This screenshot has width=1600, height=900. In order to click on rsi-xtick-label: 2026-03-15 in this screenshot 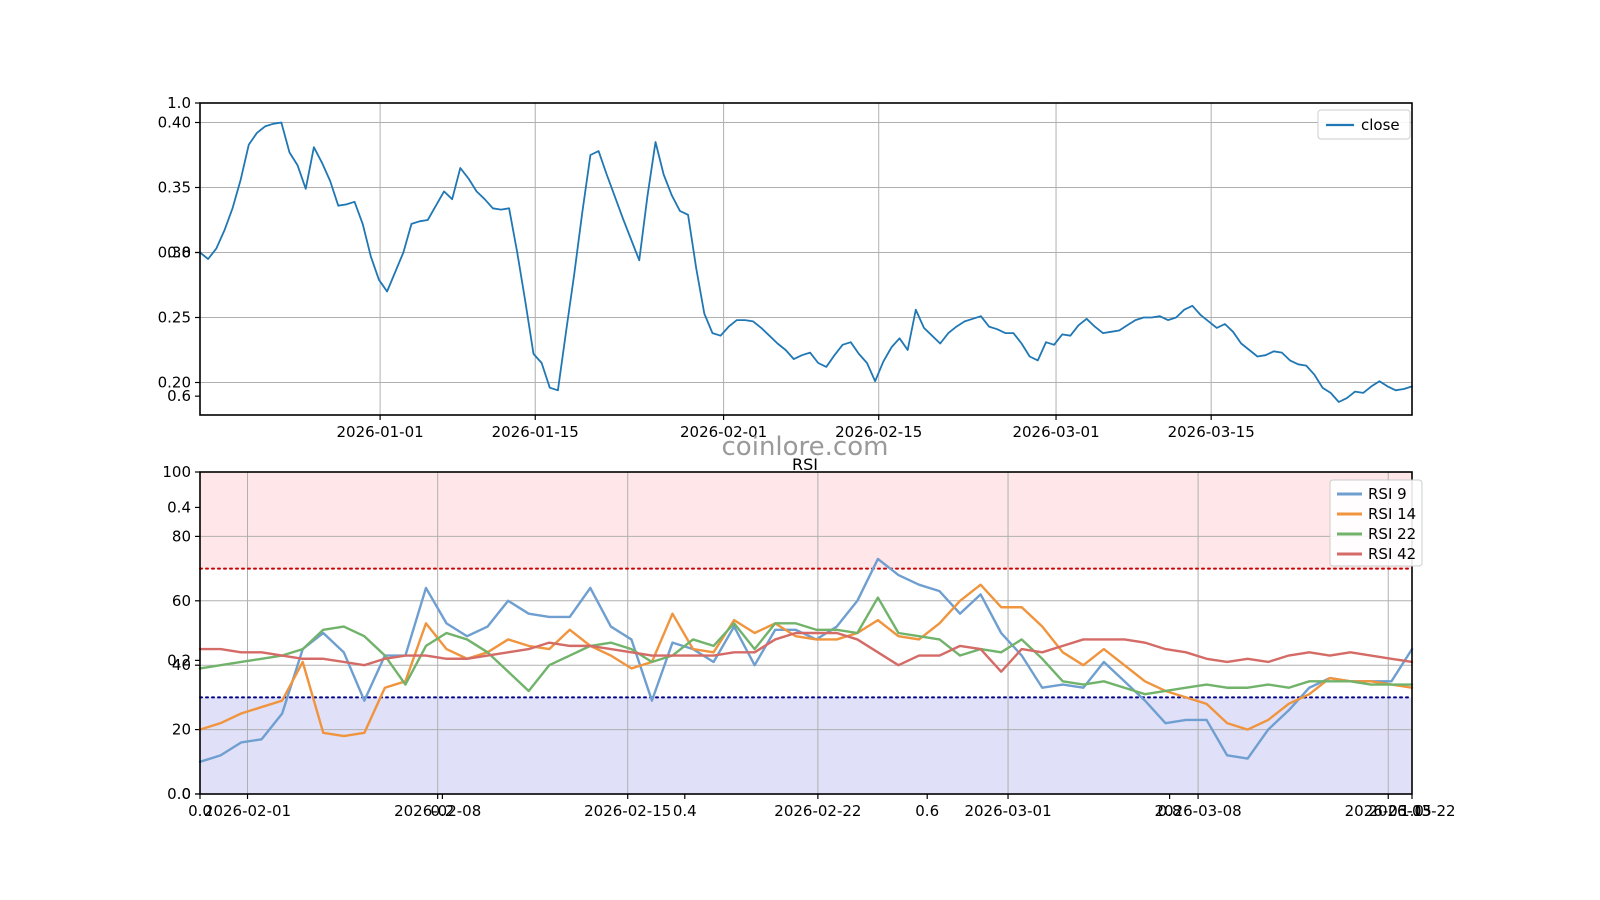, I will do `click(1388, 811)`.